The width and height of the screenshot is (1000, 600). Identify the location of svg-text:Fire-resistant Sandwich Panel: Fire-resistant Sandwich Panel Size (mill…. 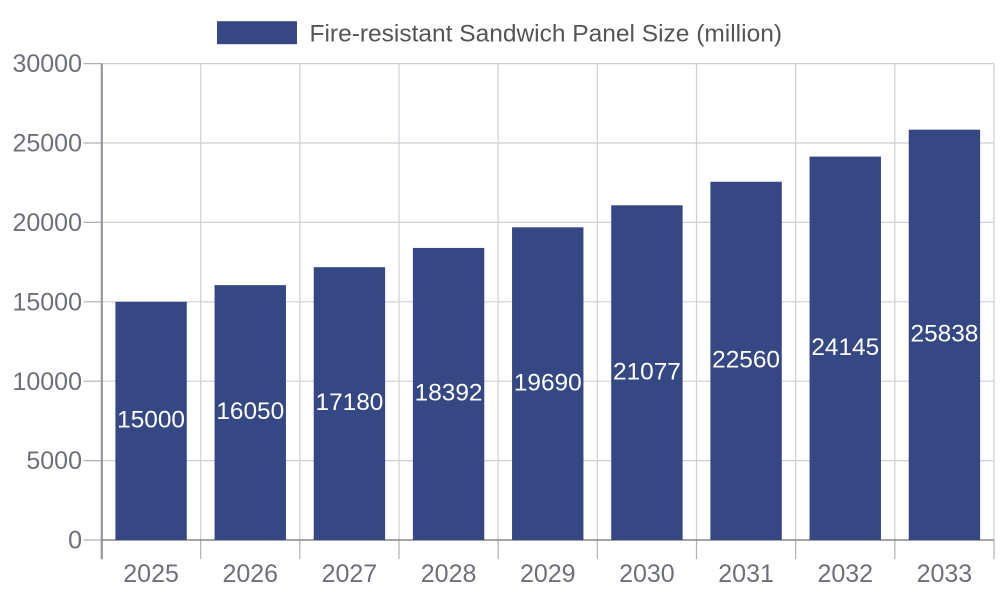
(546, 33).